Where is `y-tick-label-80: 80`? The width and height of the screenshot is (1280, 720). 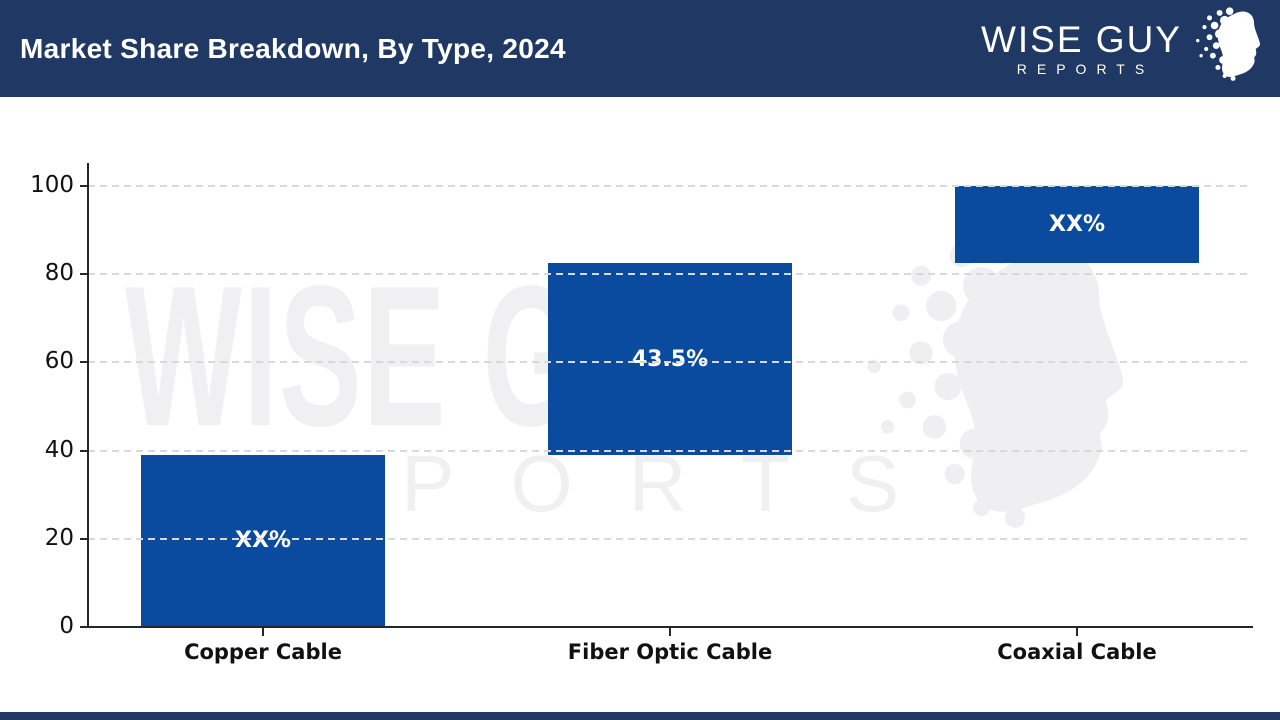
y-tick-label-80: 80 is located at coordinates (59, 273).